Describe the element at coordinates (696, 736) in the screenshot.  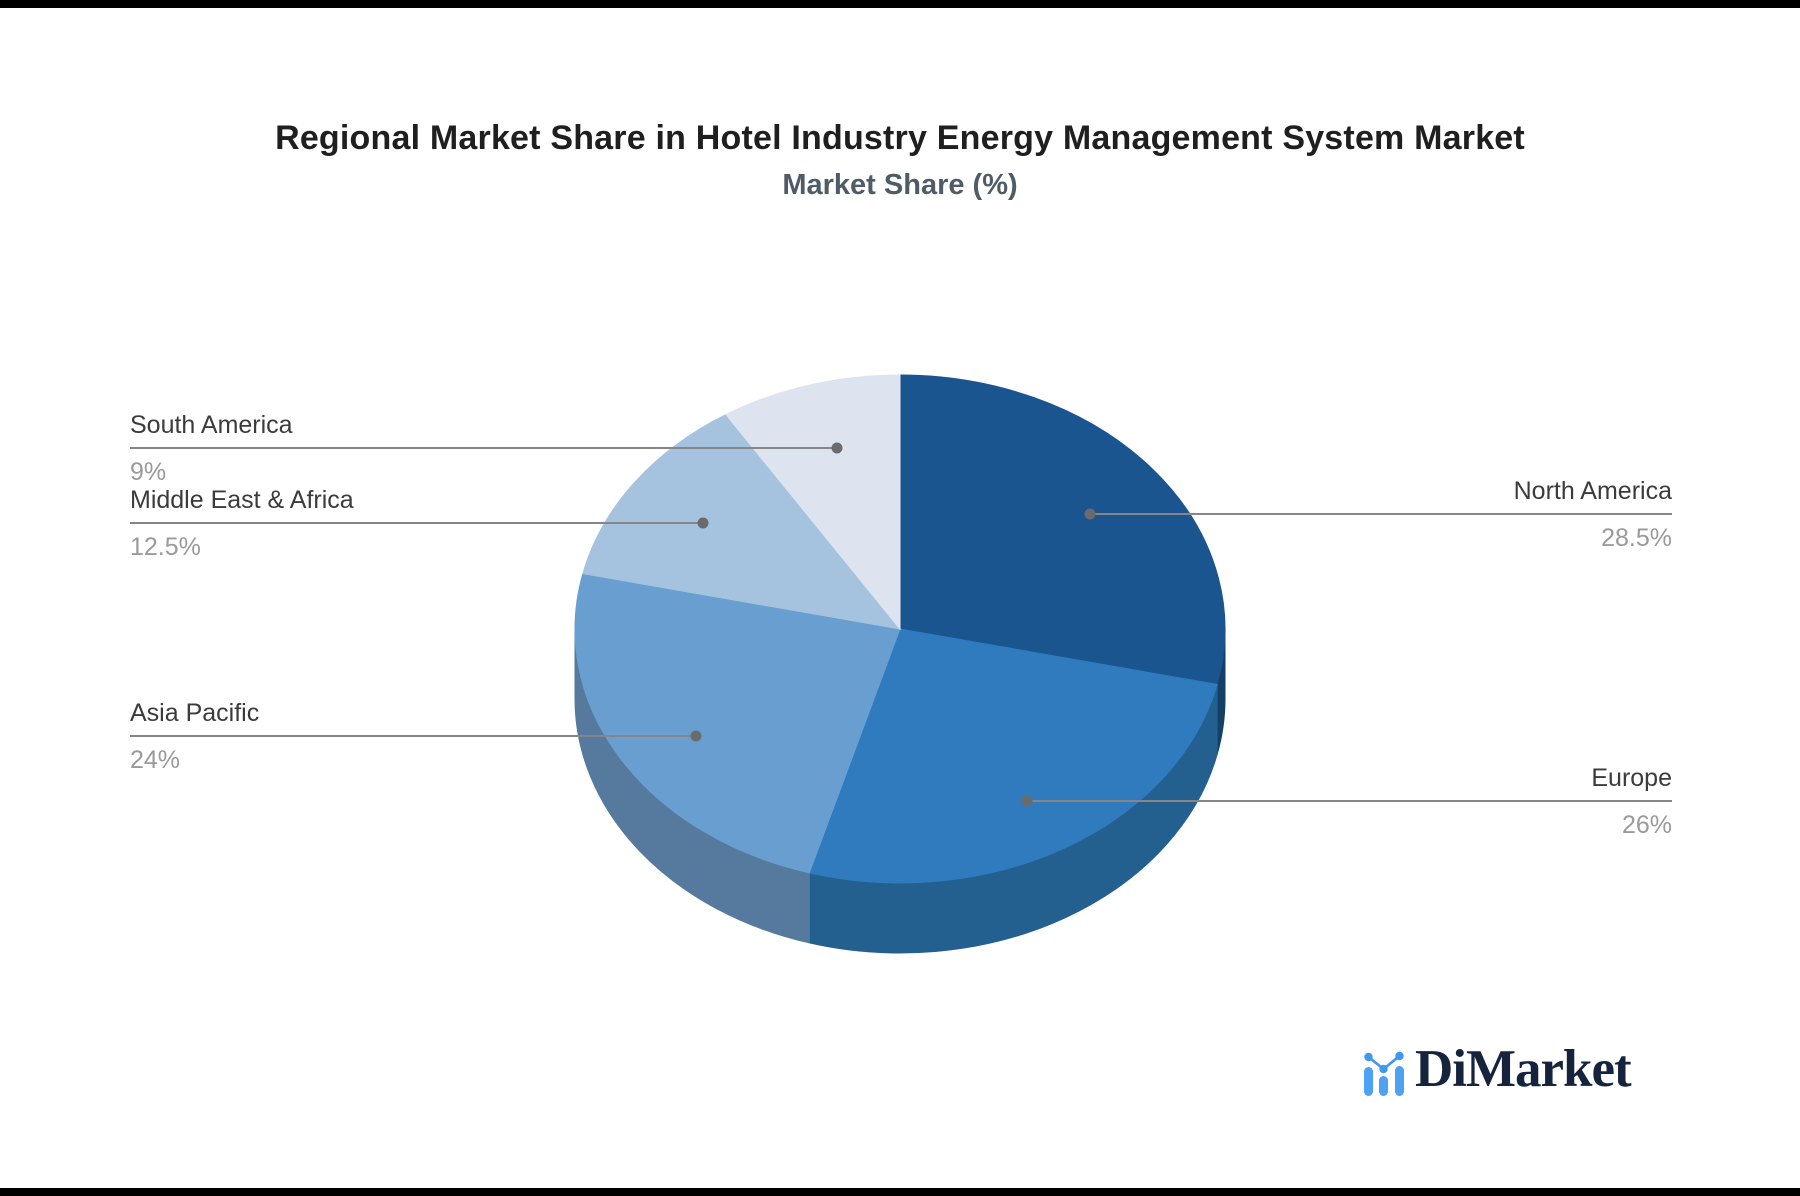
I see `leader-dot-asia-pacific` at that location.